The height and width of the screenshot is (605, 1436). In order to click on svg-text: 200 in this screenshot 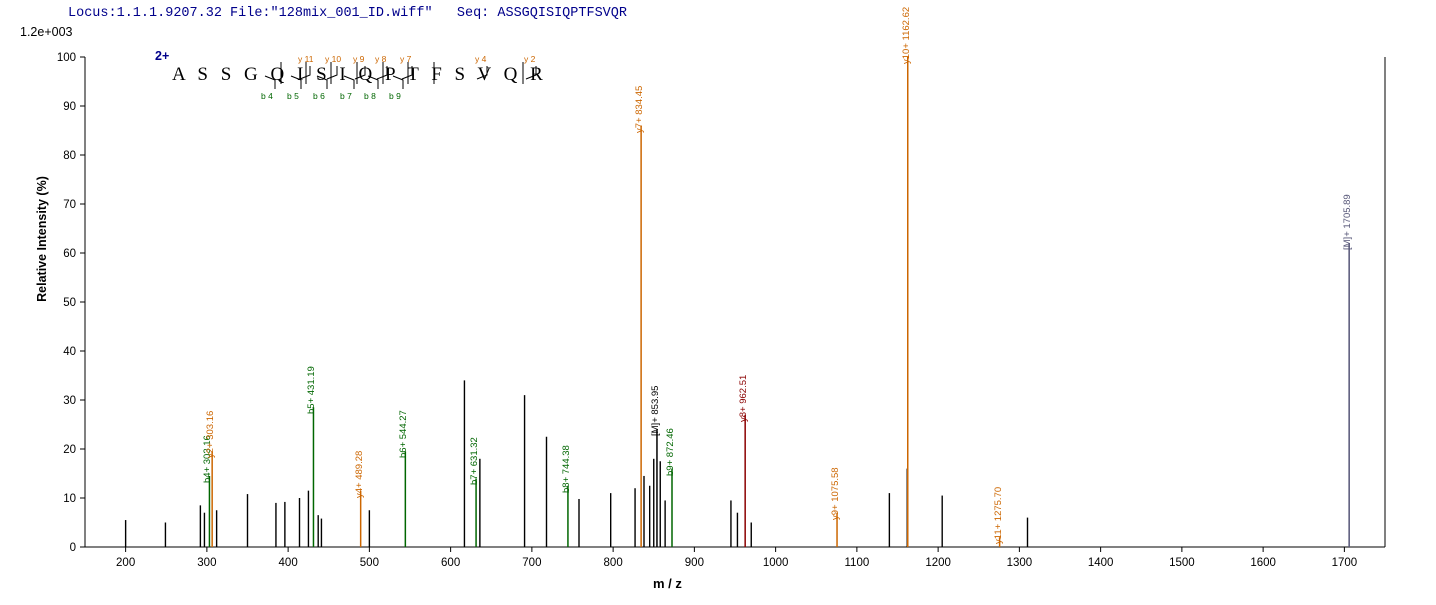, I will do `click(125, 563)`.